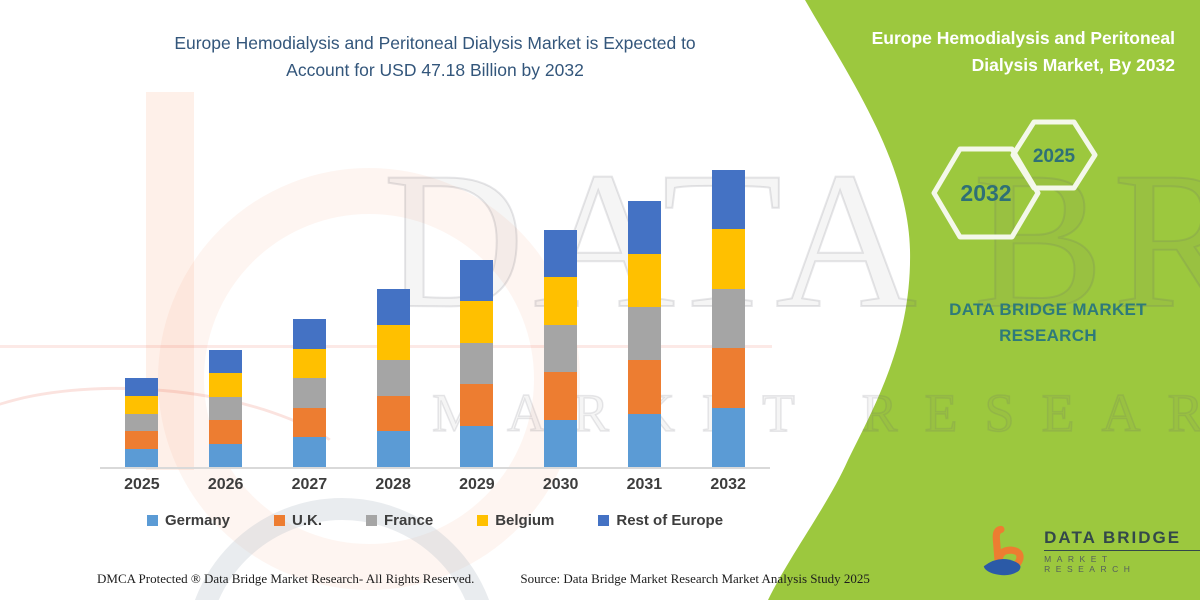 This screenshot has width=1200, height=600. Describe the element at coordinates (644, 387) in the screenshot. I see `bar-segment-u-k--2031` at that location.